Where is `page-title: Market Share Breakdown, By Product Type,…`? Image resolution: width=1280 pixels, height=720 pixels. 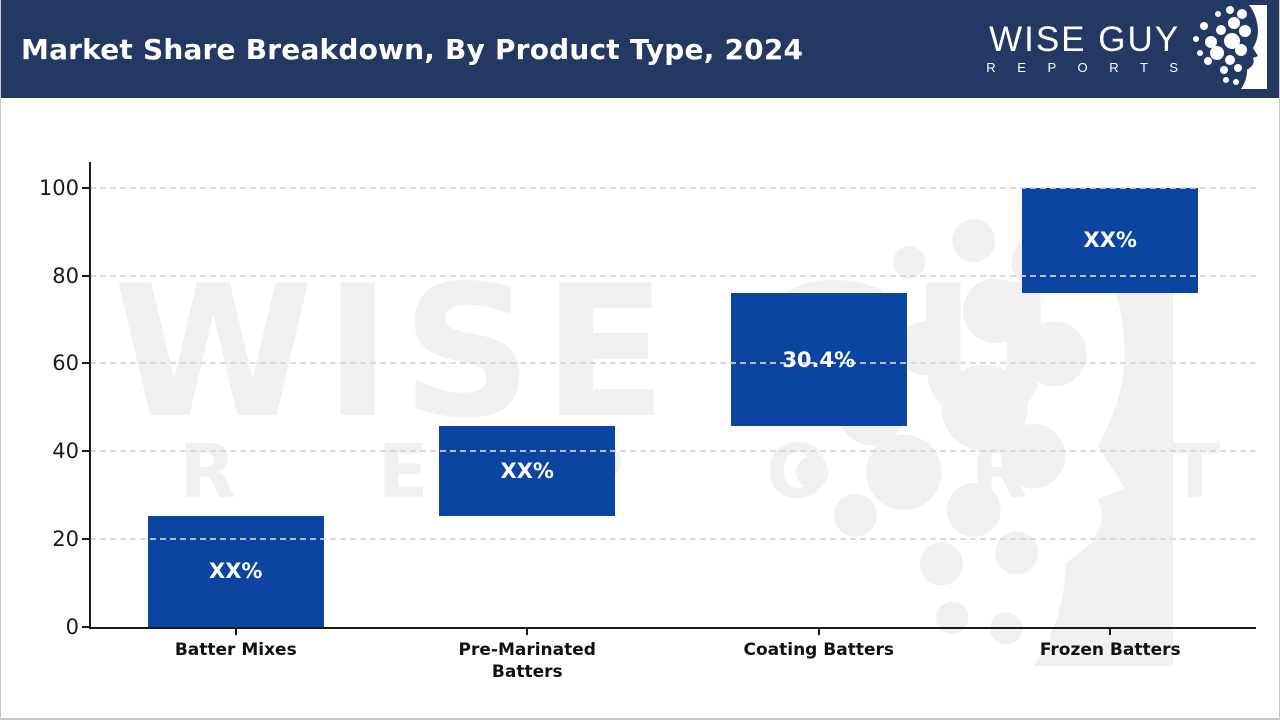
page-title: Market Share Breakdown, By Product Type,… is located at coordinates (412, 49).